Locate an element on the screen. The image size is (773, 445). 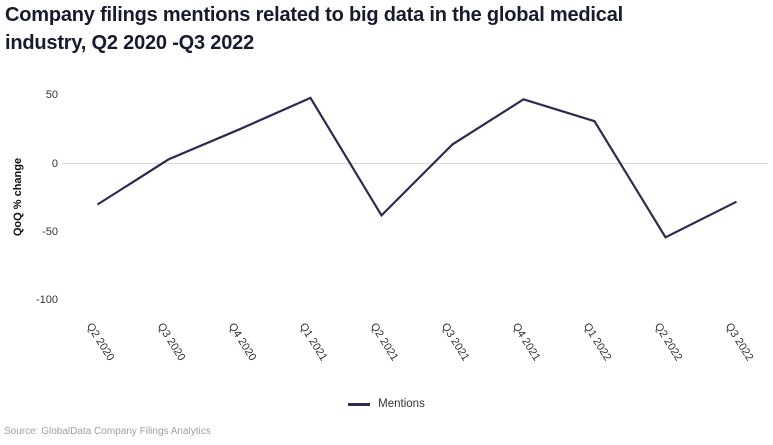
legend: Mentions is located at coordinates (386, 404).